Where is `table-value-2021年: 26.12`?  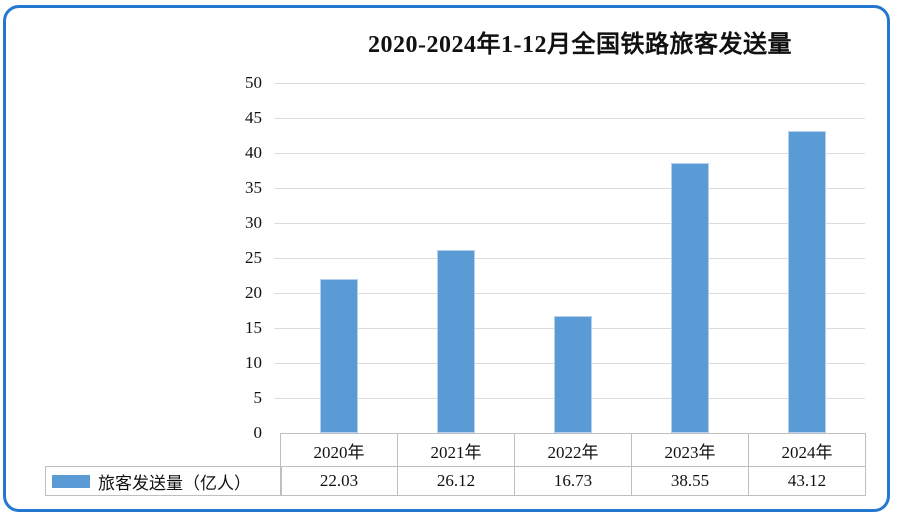
table-value-2021年: 26.12 is located at coordinates (456, 481).